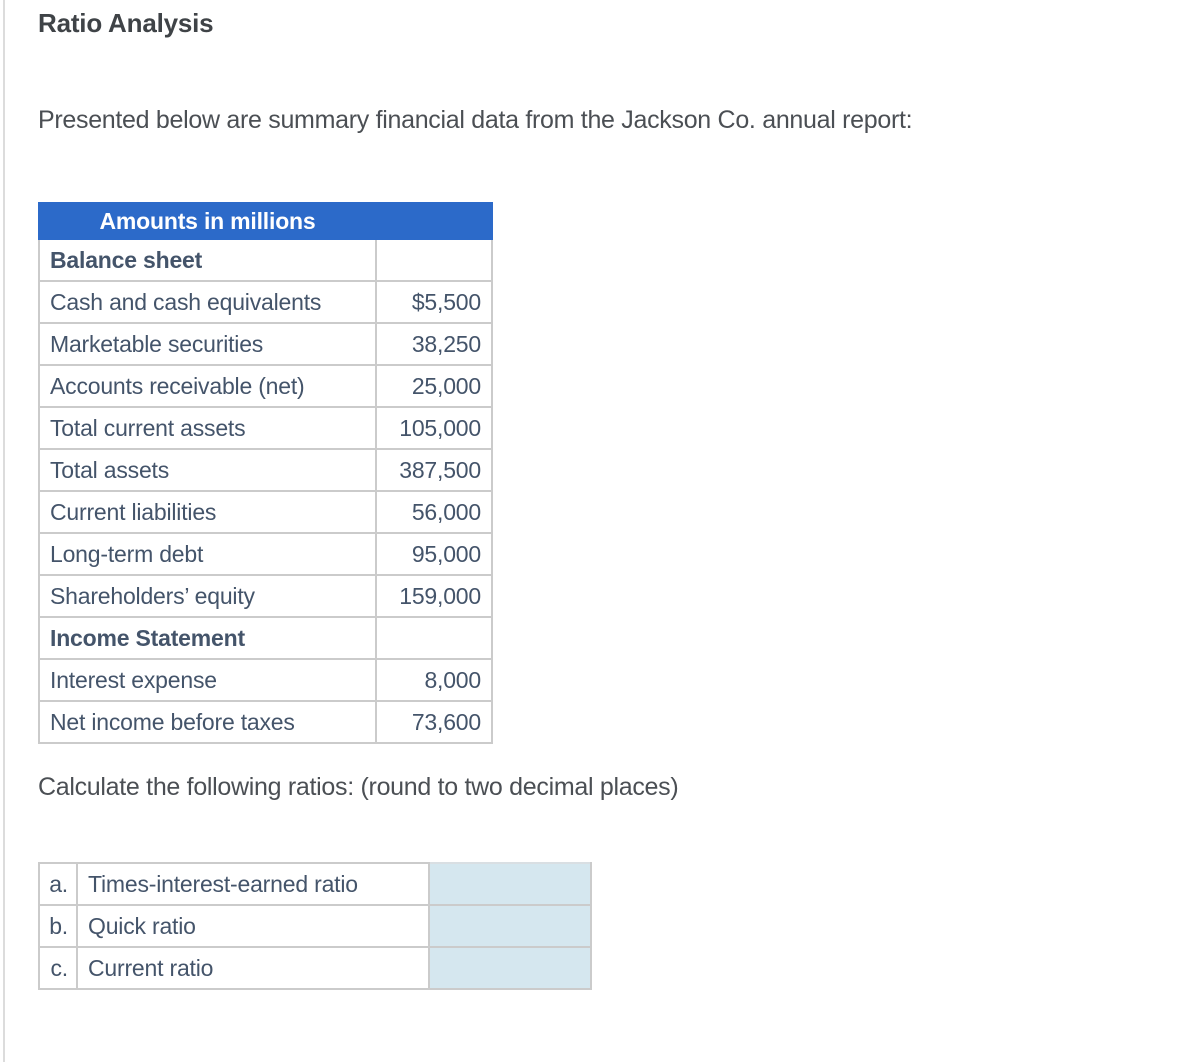 This screenshot has width=1186, height=1062. I want to click on table-row: Total assets 387,500, so click(265, 470).